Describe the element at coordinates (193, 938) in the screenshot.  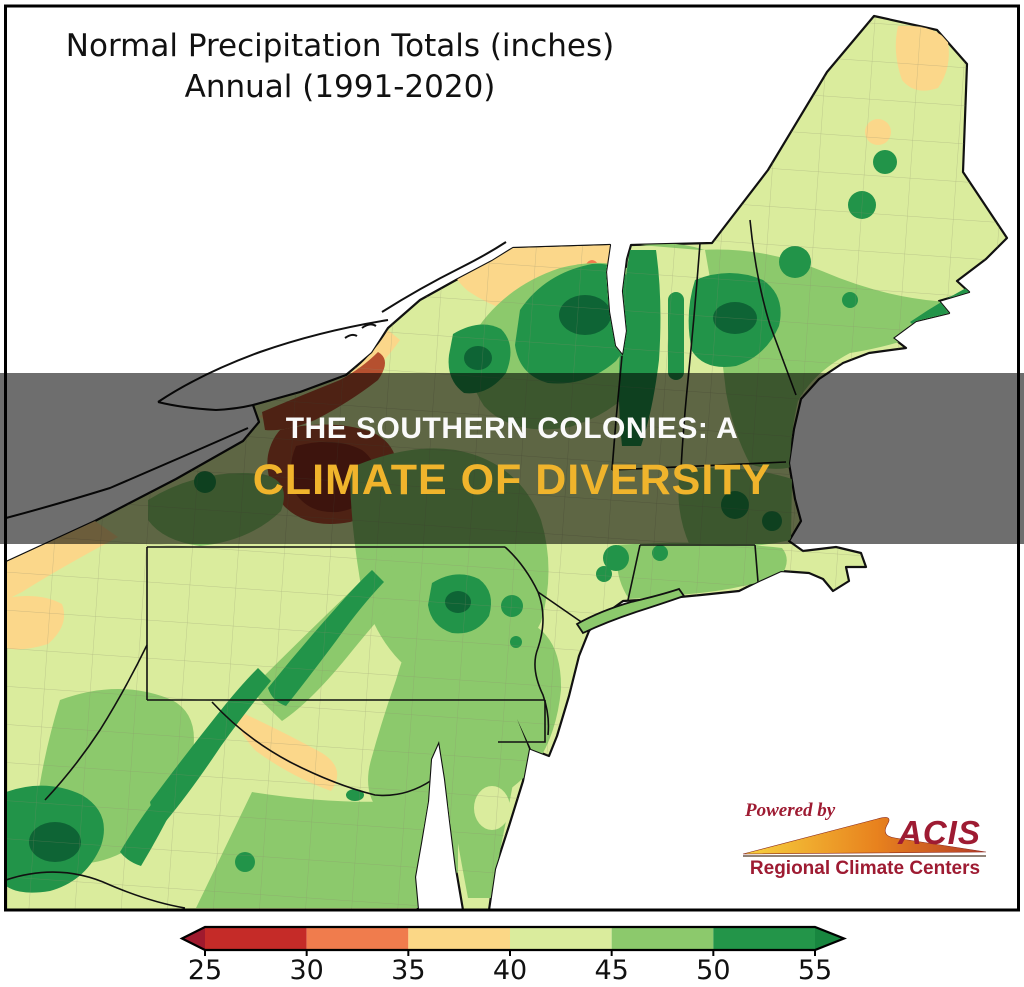
I see `legend-left-arrow` at that location.